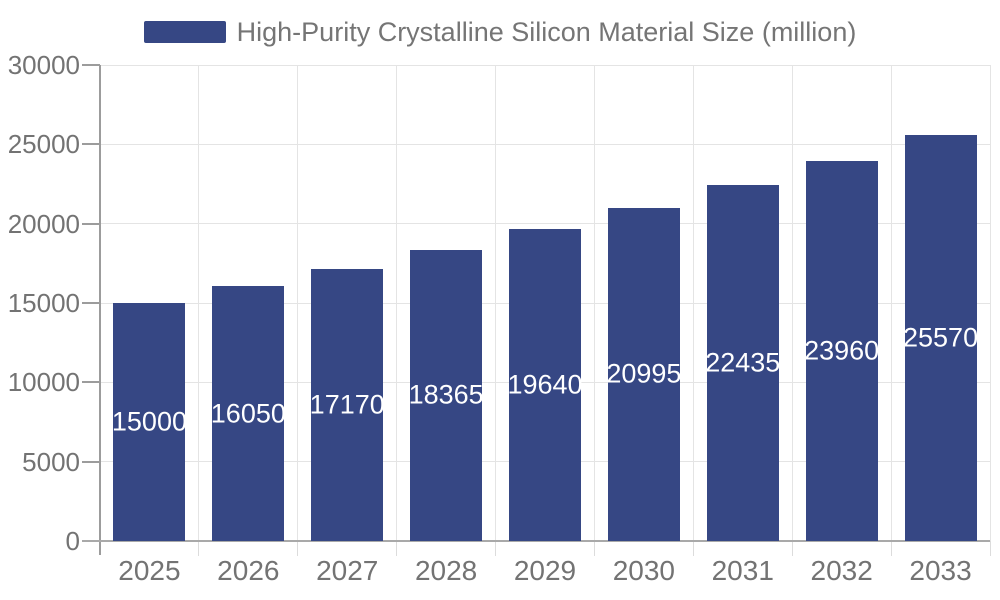  I want to click on bar-value-label: 20995, so click(644, 373).